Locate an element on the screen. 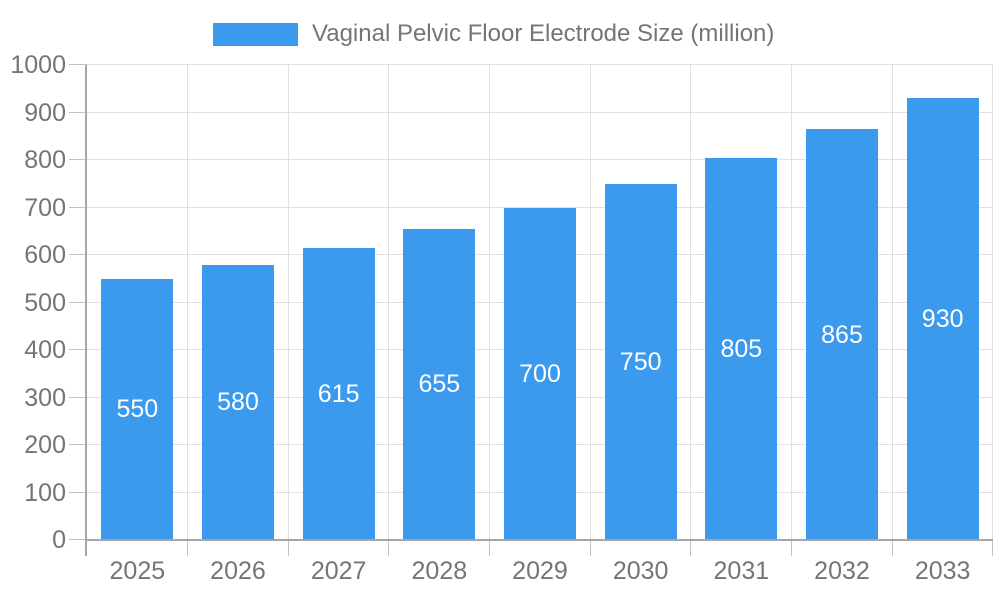 The image size is (1000, 600). legend-swatch-icon is located at coordinates (255, 34).